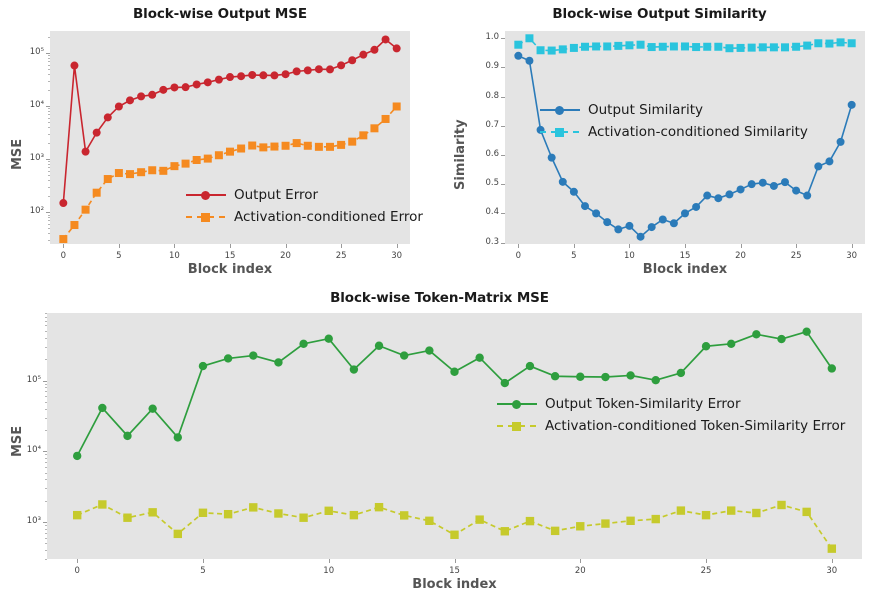 Image resolution: width=879 pixels, height=602 pixels. I want to click on legend-label: Output Token-Similarity Error, so click(643, 404).